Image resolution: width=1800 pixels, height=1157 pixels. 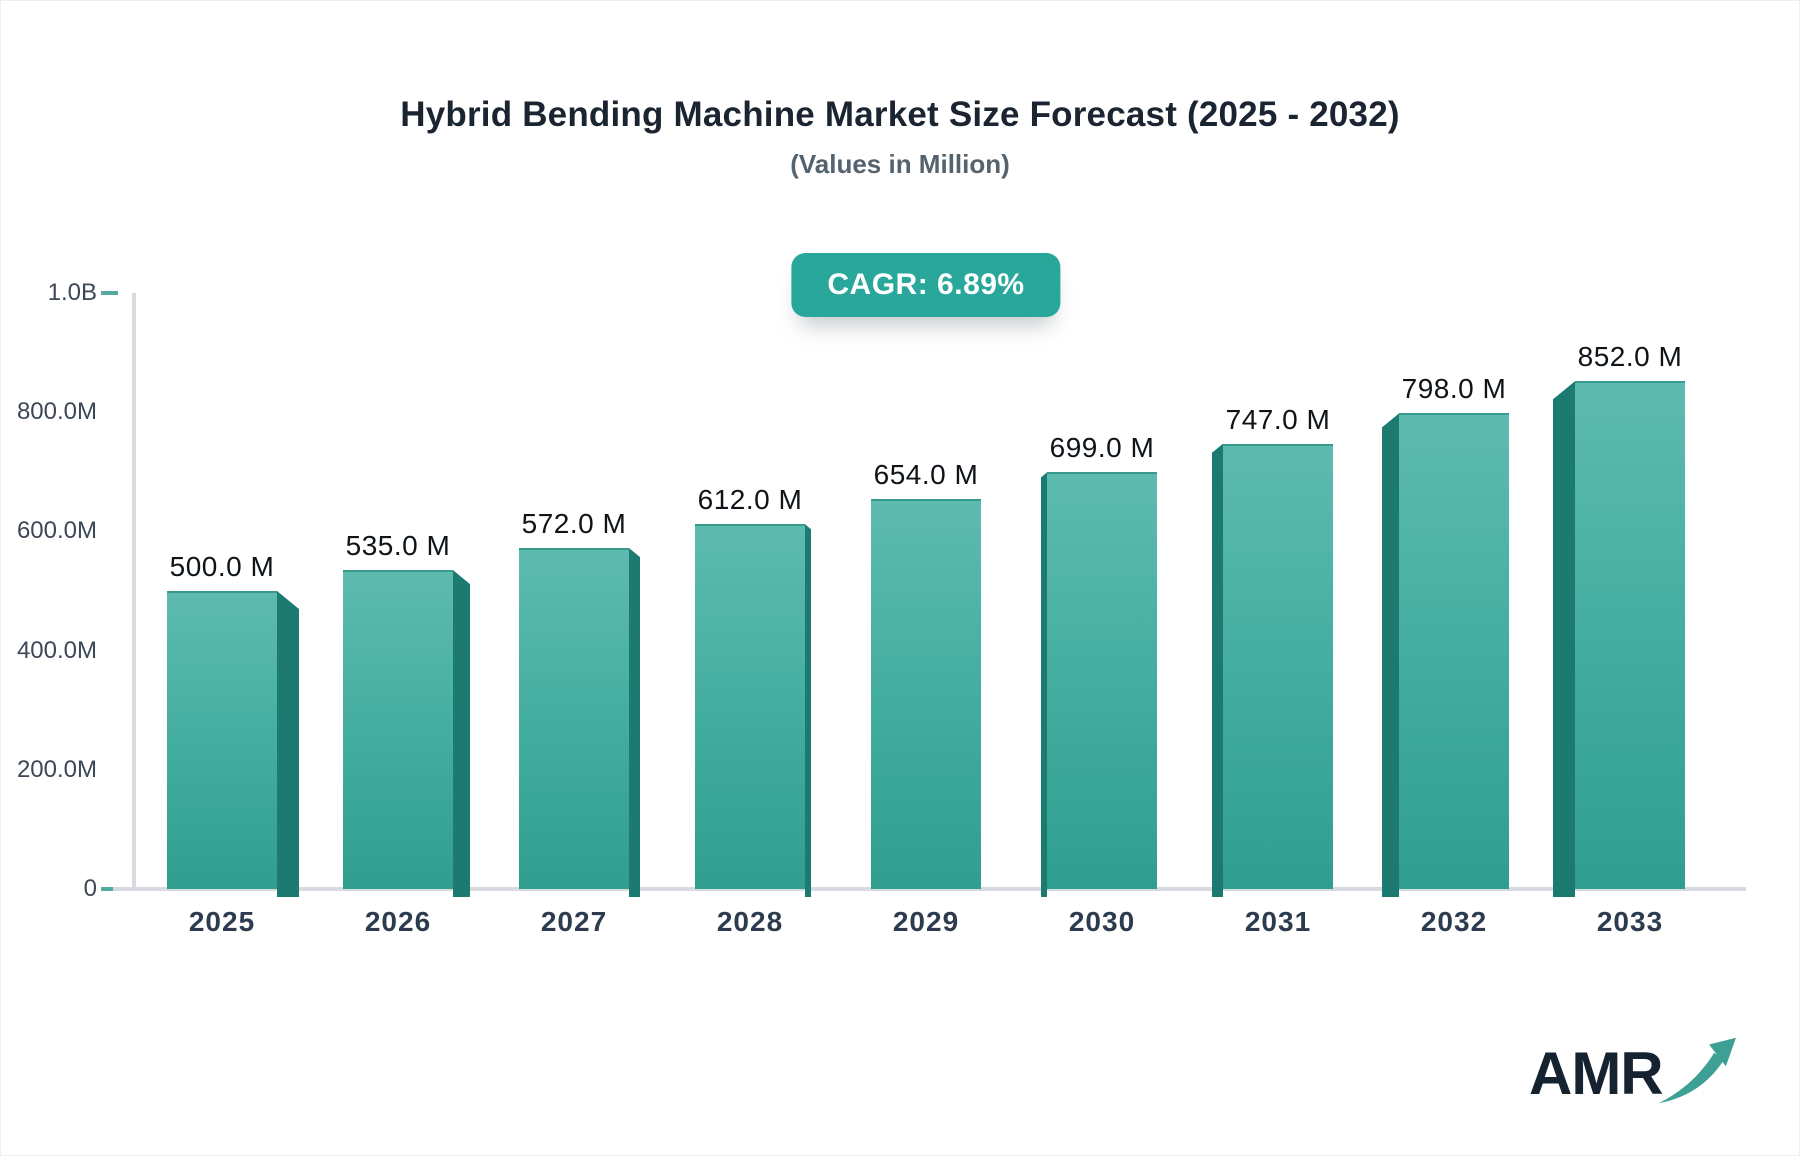 What do you see at coordinates (1102, 680) in the screenshot?
I see `bar-2030` at bounding box center [1102, 680].